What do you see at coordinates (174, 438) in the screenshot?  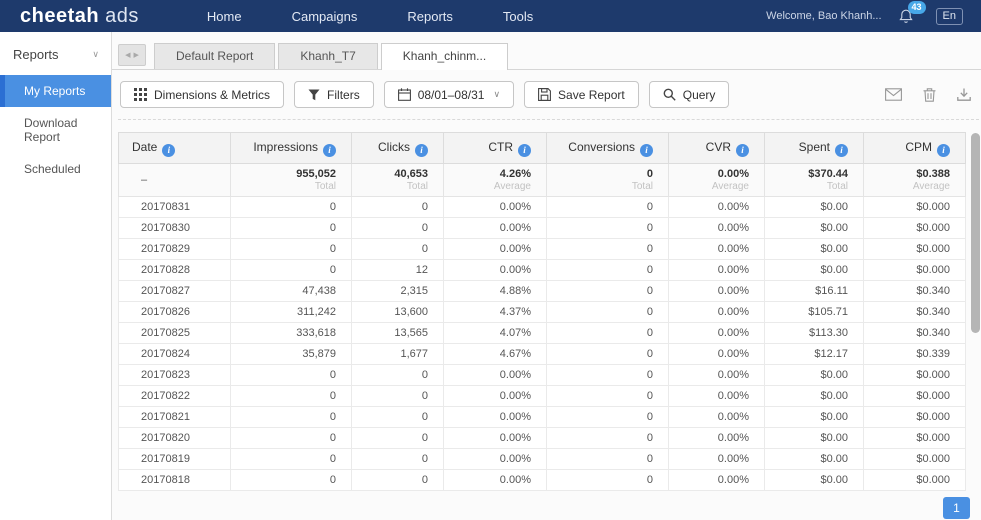 I see `cell-date: 20170820` at bounding box center [174, 438].